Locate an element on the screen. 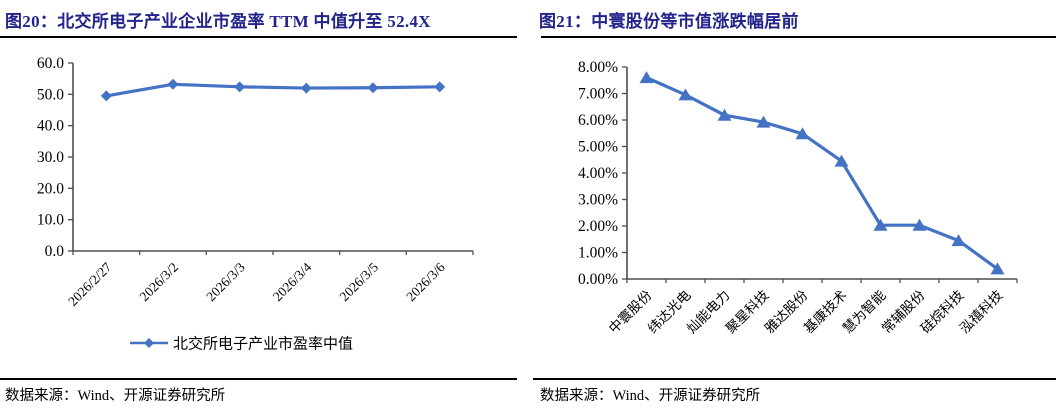 The image size is (1060, 414). y-tick-label: 1.00% is located at coordinates (598, 253).